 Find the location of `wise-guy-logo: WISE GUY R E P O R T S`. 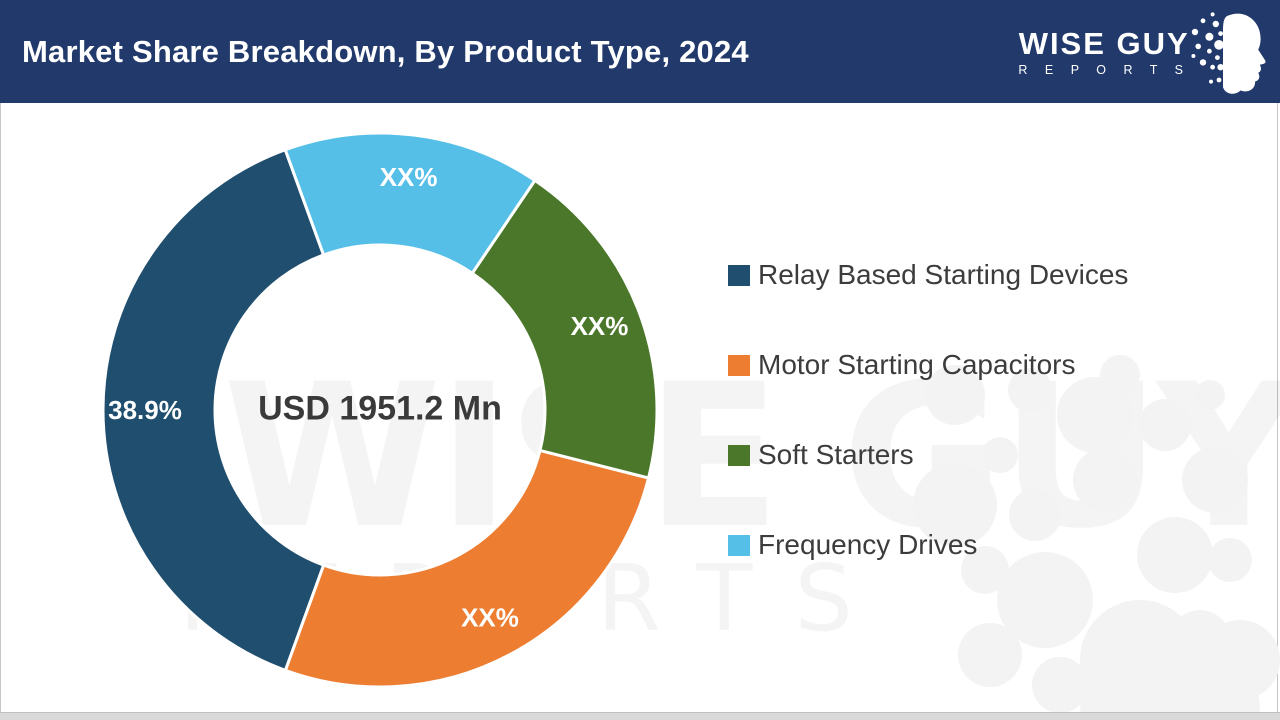

wise-guy-logo: WISE GUY R E P O R T S is located at coordinates (1144, 52).